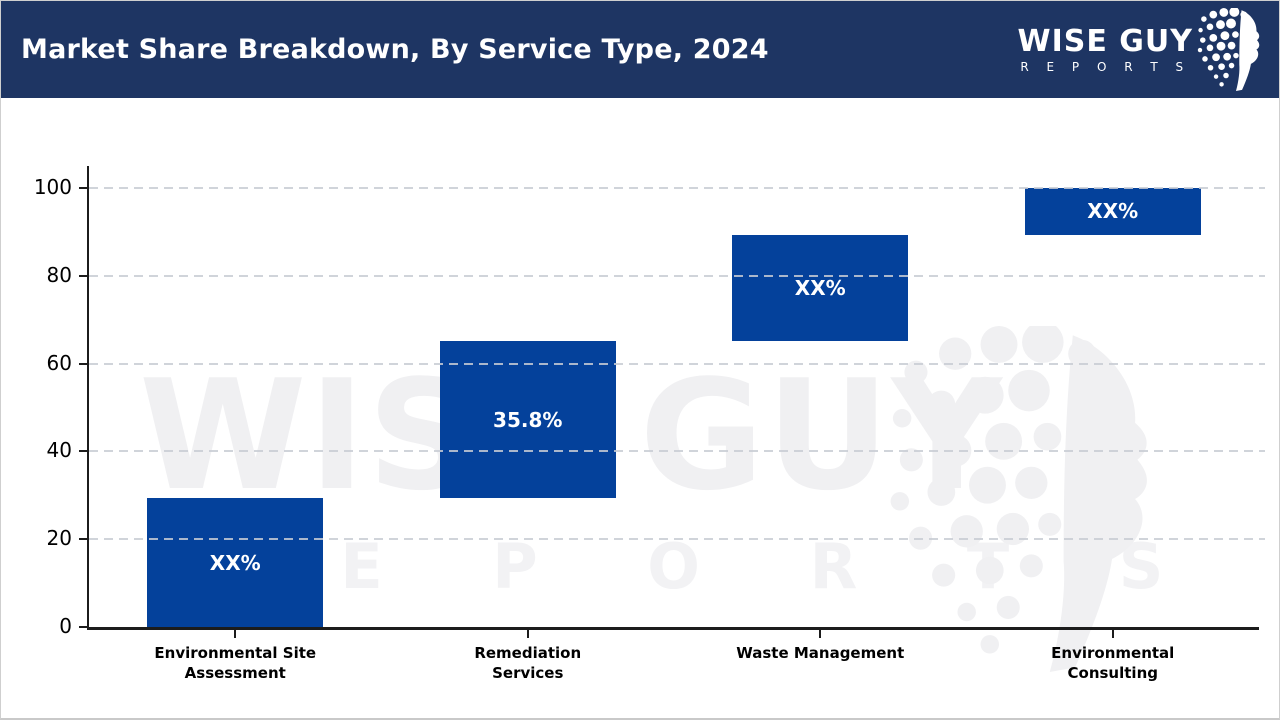  What do you see at coordinates (235, 663) in the screenshot?
I see `x-axis-label: Environmental Site Assessment` at bounding box center [235, 663].